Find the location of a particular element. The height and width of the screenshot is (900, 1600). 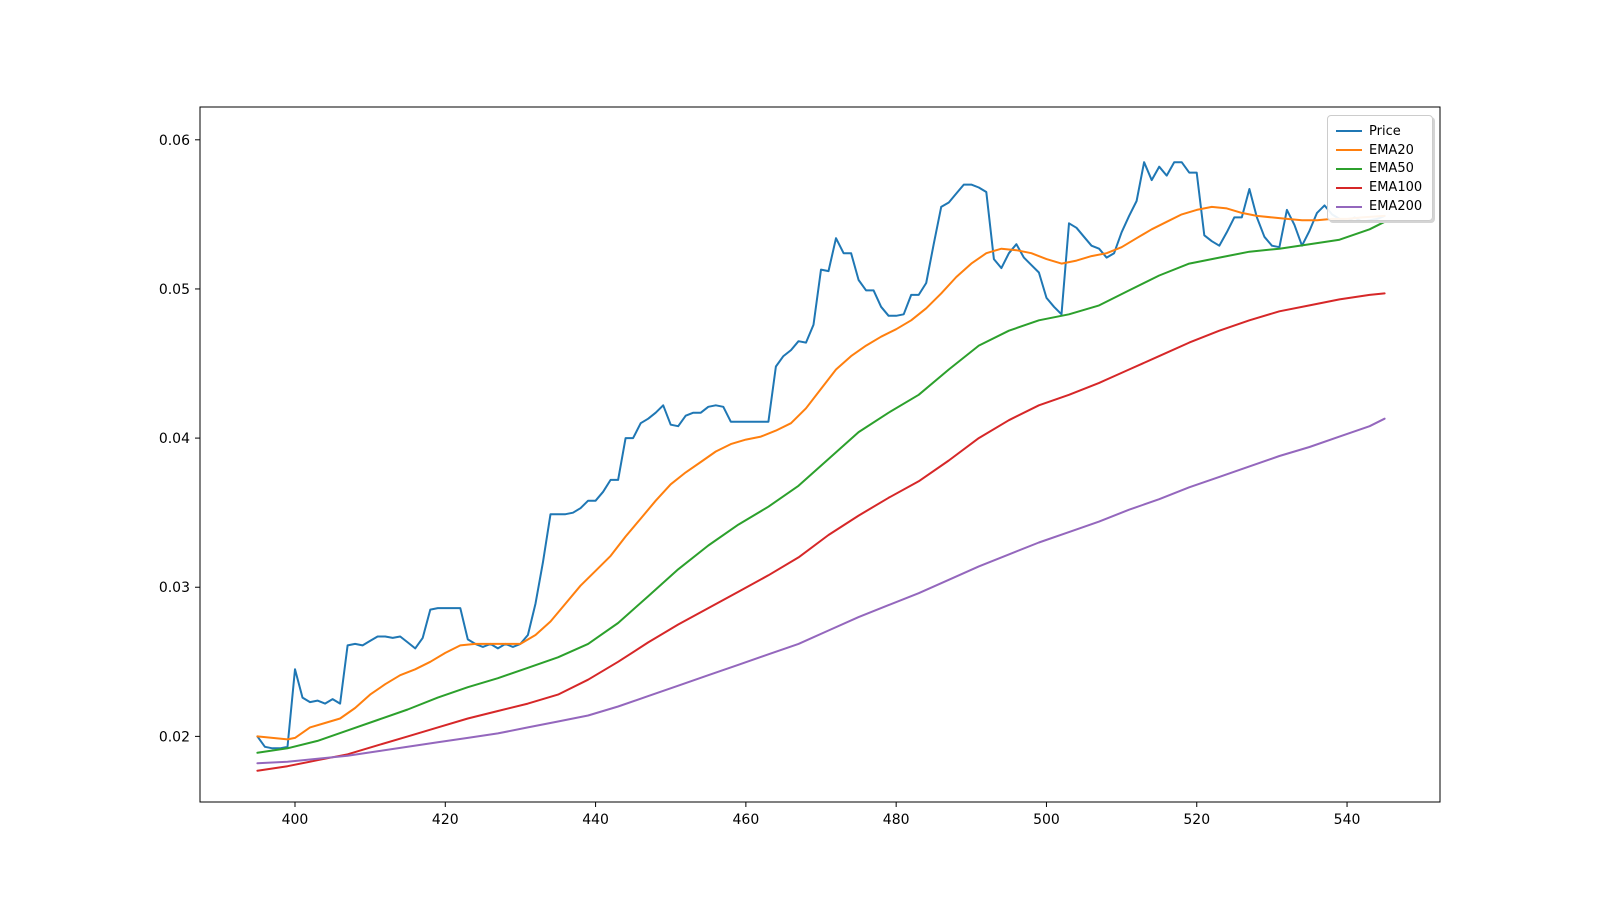

legend-entry-EMA200: EMA200 is located at coordinates (1380, 206).